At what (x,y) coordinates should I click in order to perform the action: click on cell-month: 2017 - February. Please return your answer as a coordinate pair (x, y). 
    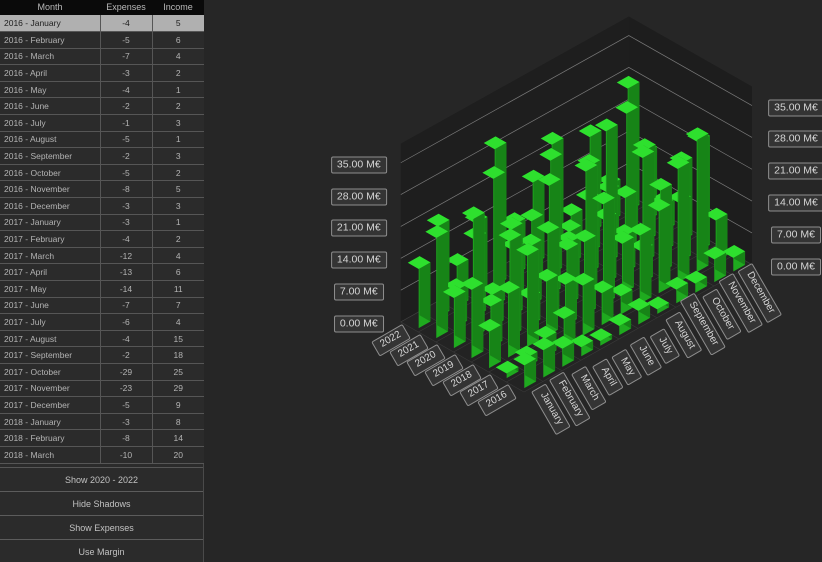
    Looking at the image, I should click on (50, 239).